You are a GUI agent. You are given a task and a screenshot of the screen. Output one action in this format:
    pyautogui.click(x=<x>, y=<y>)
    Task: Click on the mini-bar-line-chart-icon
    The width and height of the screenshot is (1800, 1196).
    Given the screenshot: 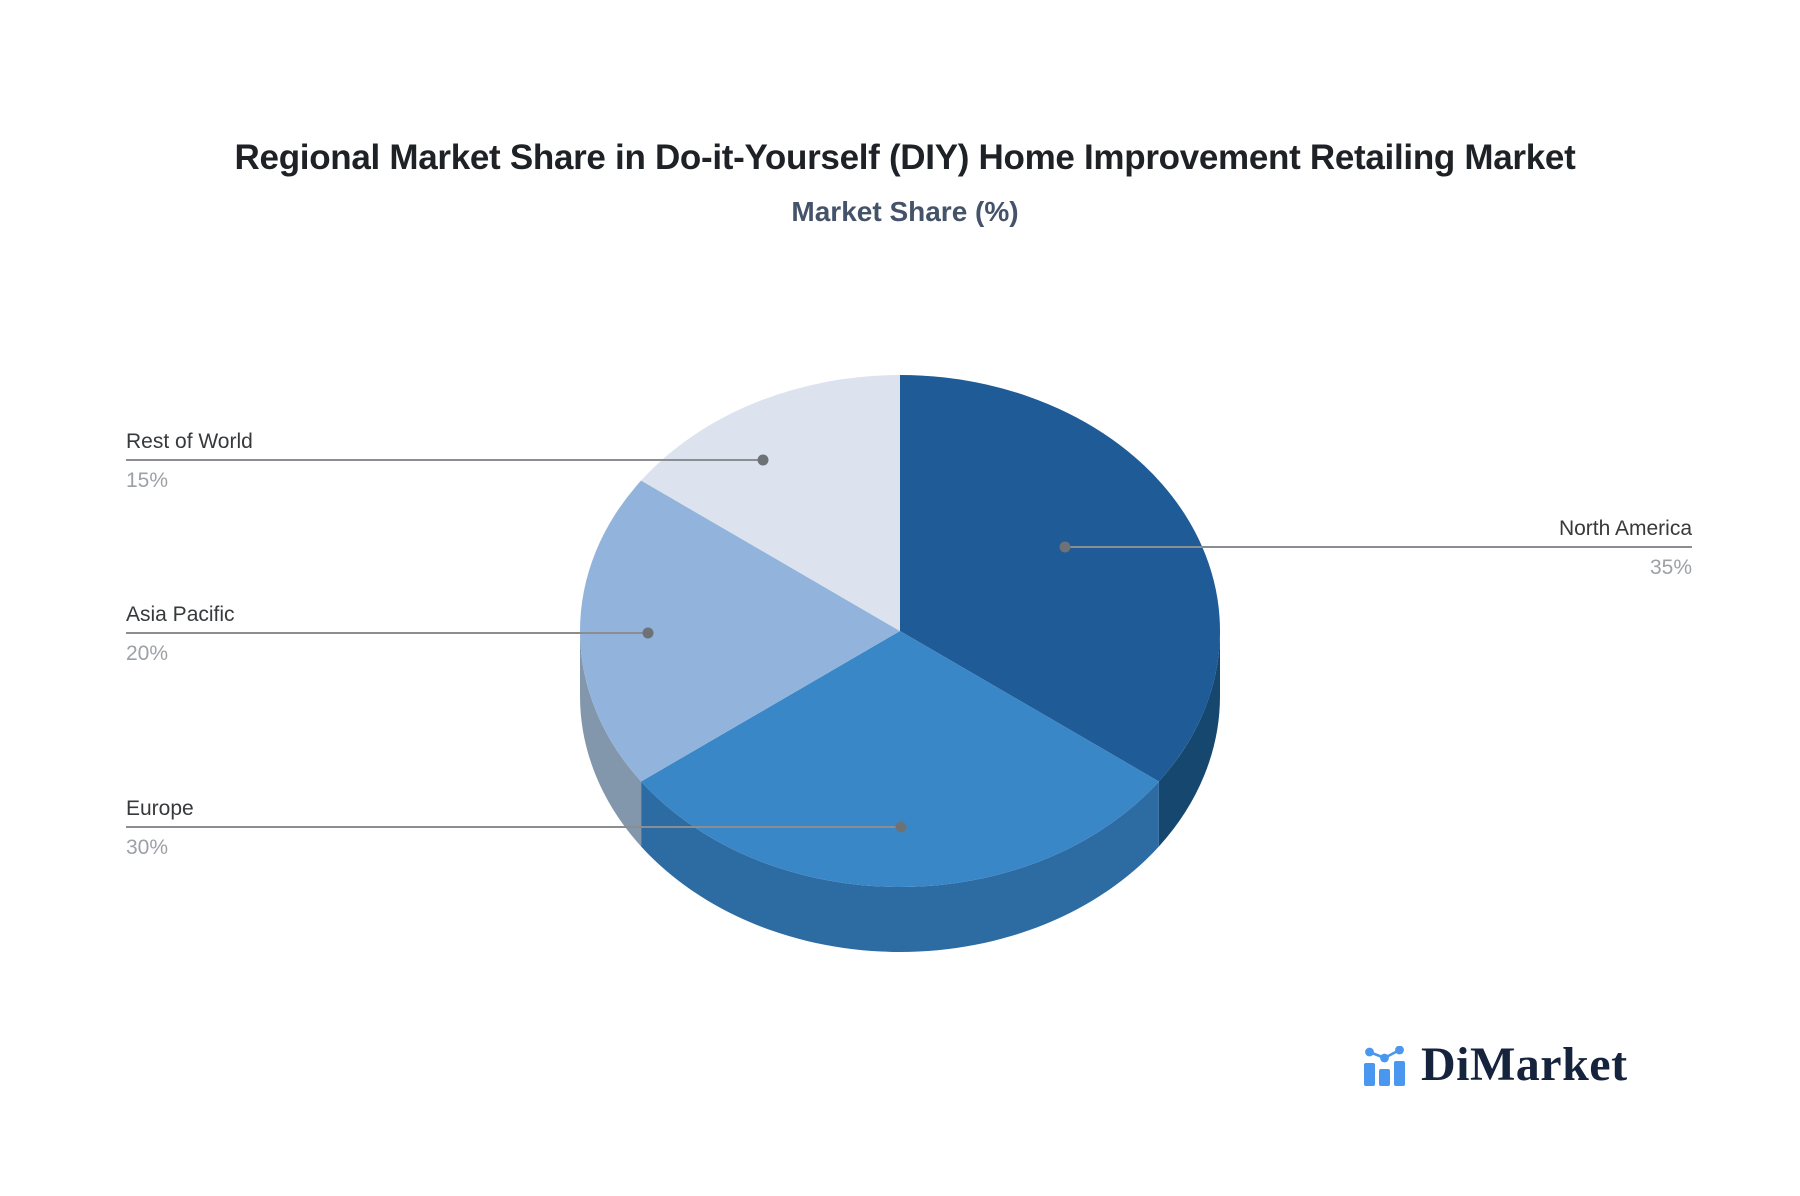 What is the action you would take?
    pyautogui.click(x=1384, y=1066)
    